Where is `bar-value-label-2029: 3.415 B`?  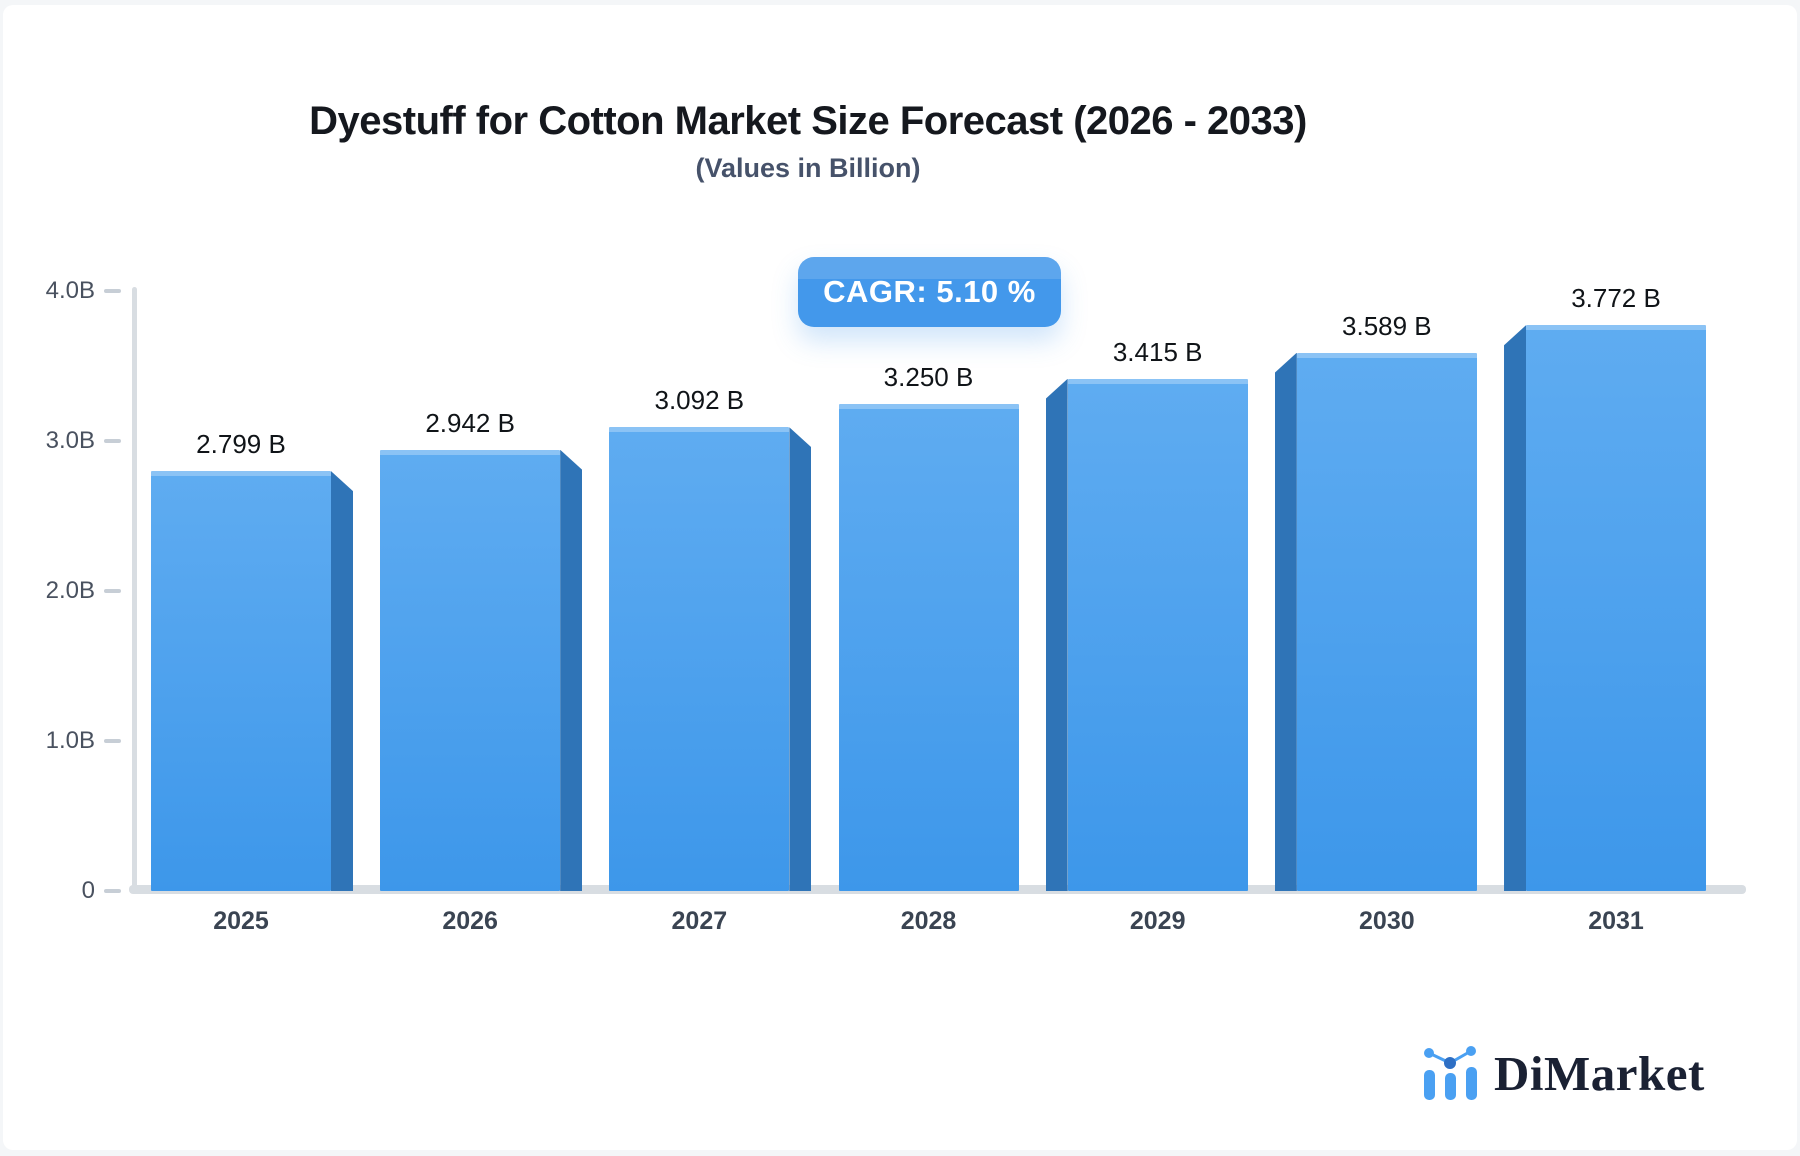
bar-value-label-2029: 3.415 B is located at coordinates (1157, 351).